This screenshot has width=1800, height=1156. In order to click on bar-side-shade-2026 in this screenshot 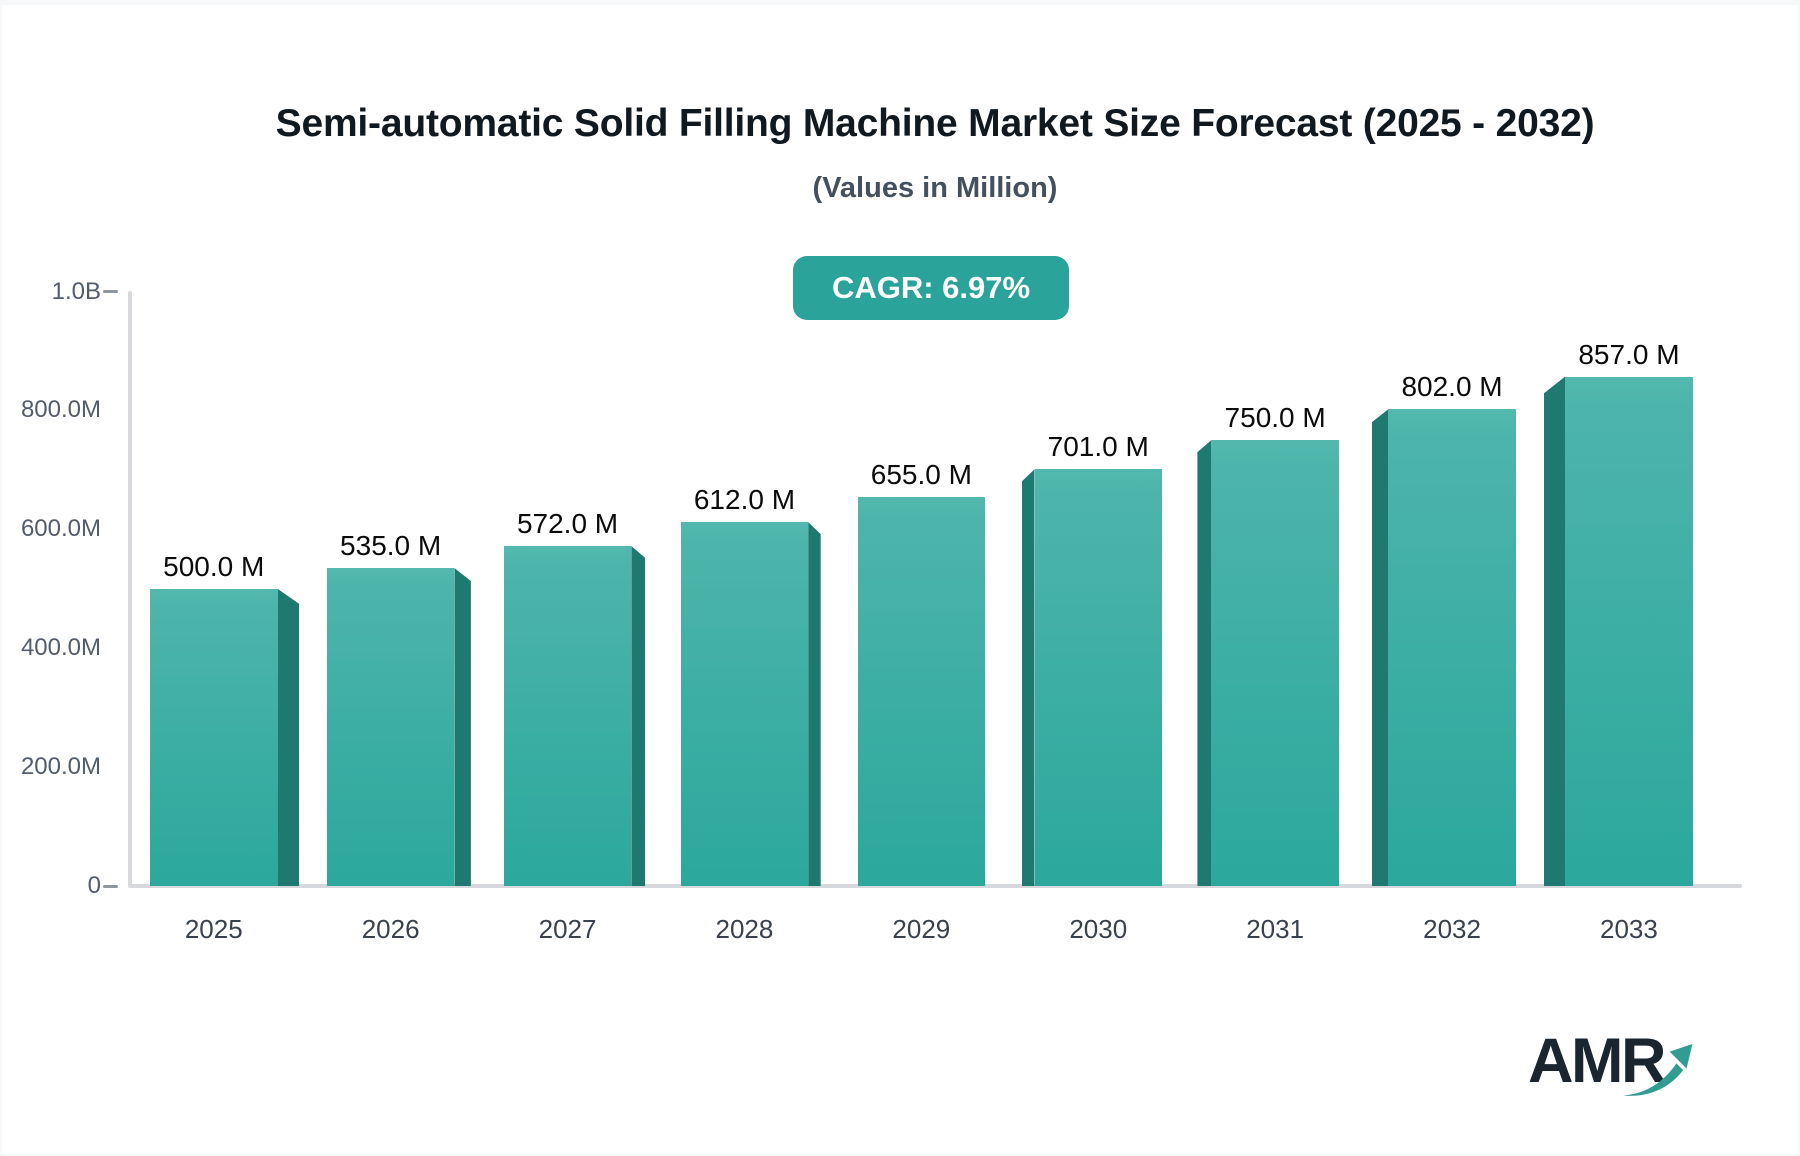, I will do `click(462, 726)`.